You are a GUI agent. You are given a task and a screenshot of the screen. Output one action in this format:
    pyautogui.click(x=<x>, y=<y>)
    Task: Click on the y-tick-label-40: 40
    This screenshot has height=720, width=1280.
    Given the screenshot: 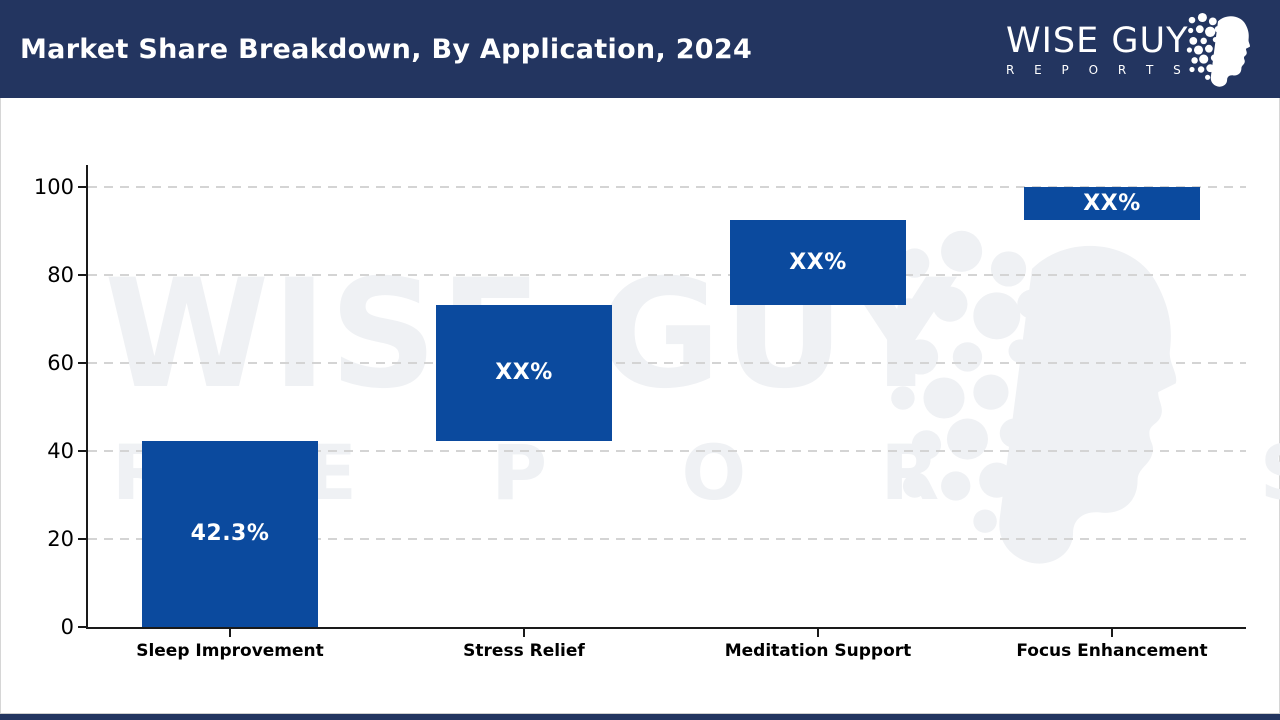 What is the action you would take?
    pyautogui.click(x=60, y=451)
    